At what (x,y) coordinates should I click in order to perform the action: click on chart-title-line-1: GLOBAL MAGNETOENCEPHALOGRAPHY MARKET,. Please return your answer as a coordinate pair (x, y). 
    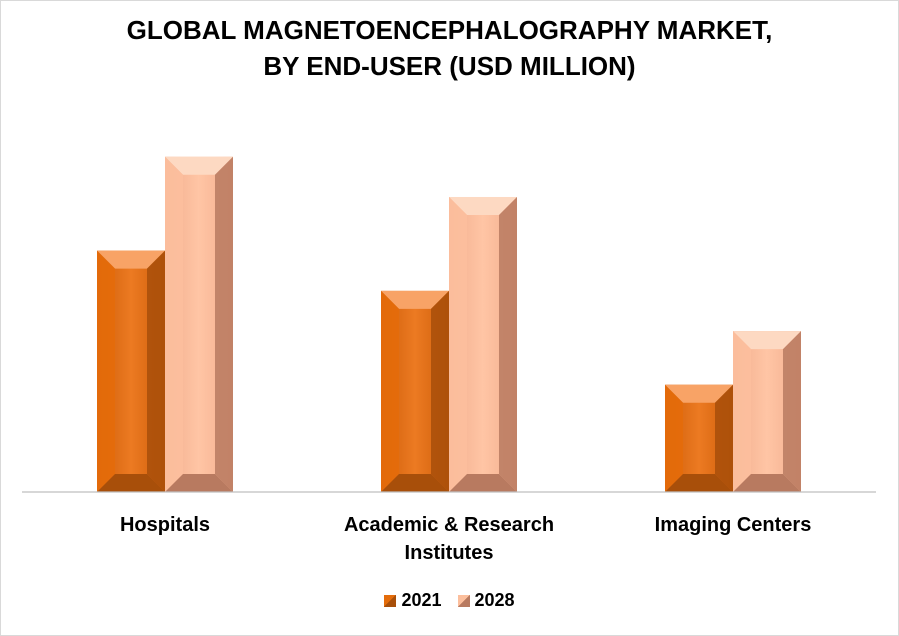
    Looking at the image, I should click on (449, 30).